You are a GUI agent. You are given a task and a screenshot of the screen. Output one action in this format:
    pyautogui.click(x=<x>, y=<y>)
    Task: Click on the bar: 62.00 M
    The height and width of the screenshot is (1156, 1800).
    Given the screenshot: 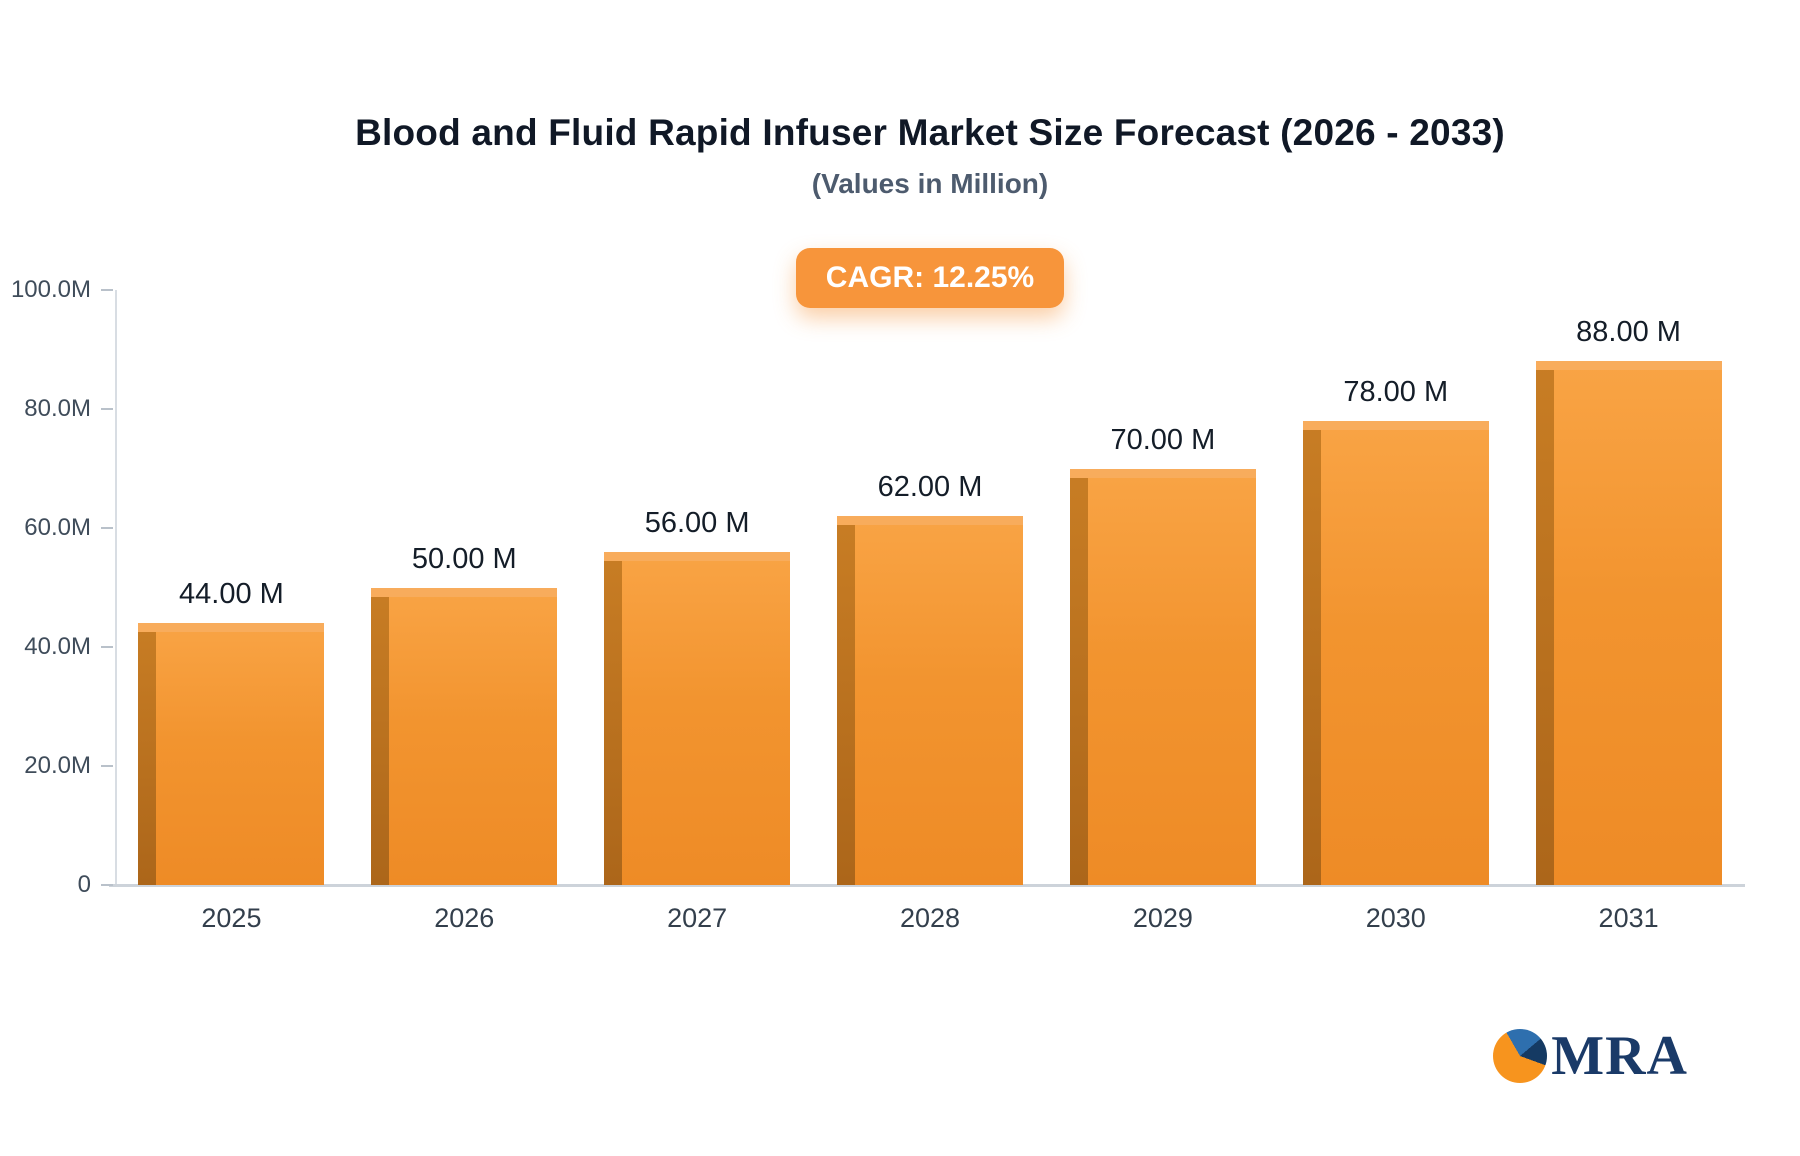 What is the action you would take?
    pyautogui.click(x=930, y=678)
    